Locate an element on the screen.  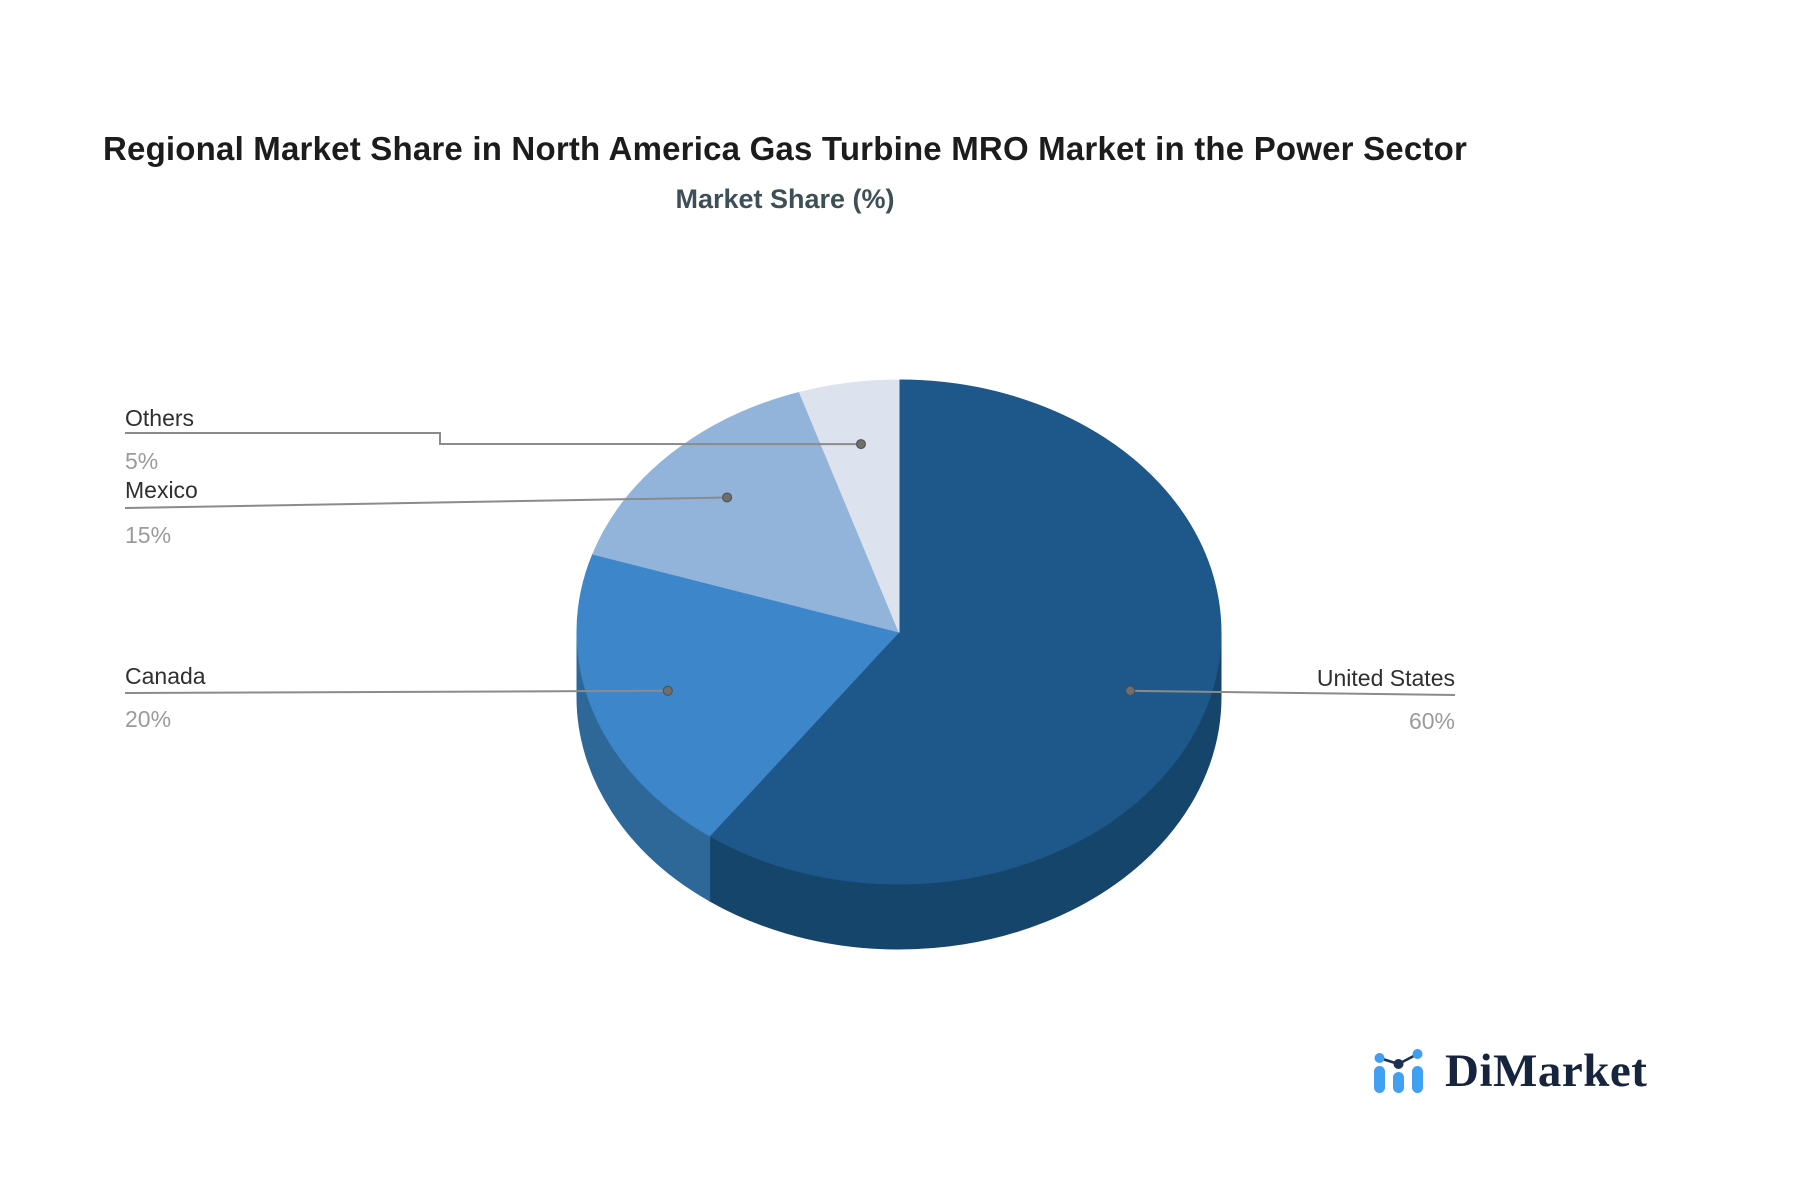
value-canada: 20% is located at coordinates (148, 719).